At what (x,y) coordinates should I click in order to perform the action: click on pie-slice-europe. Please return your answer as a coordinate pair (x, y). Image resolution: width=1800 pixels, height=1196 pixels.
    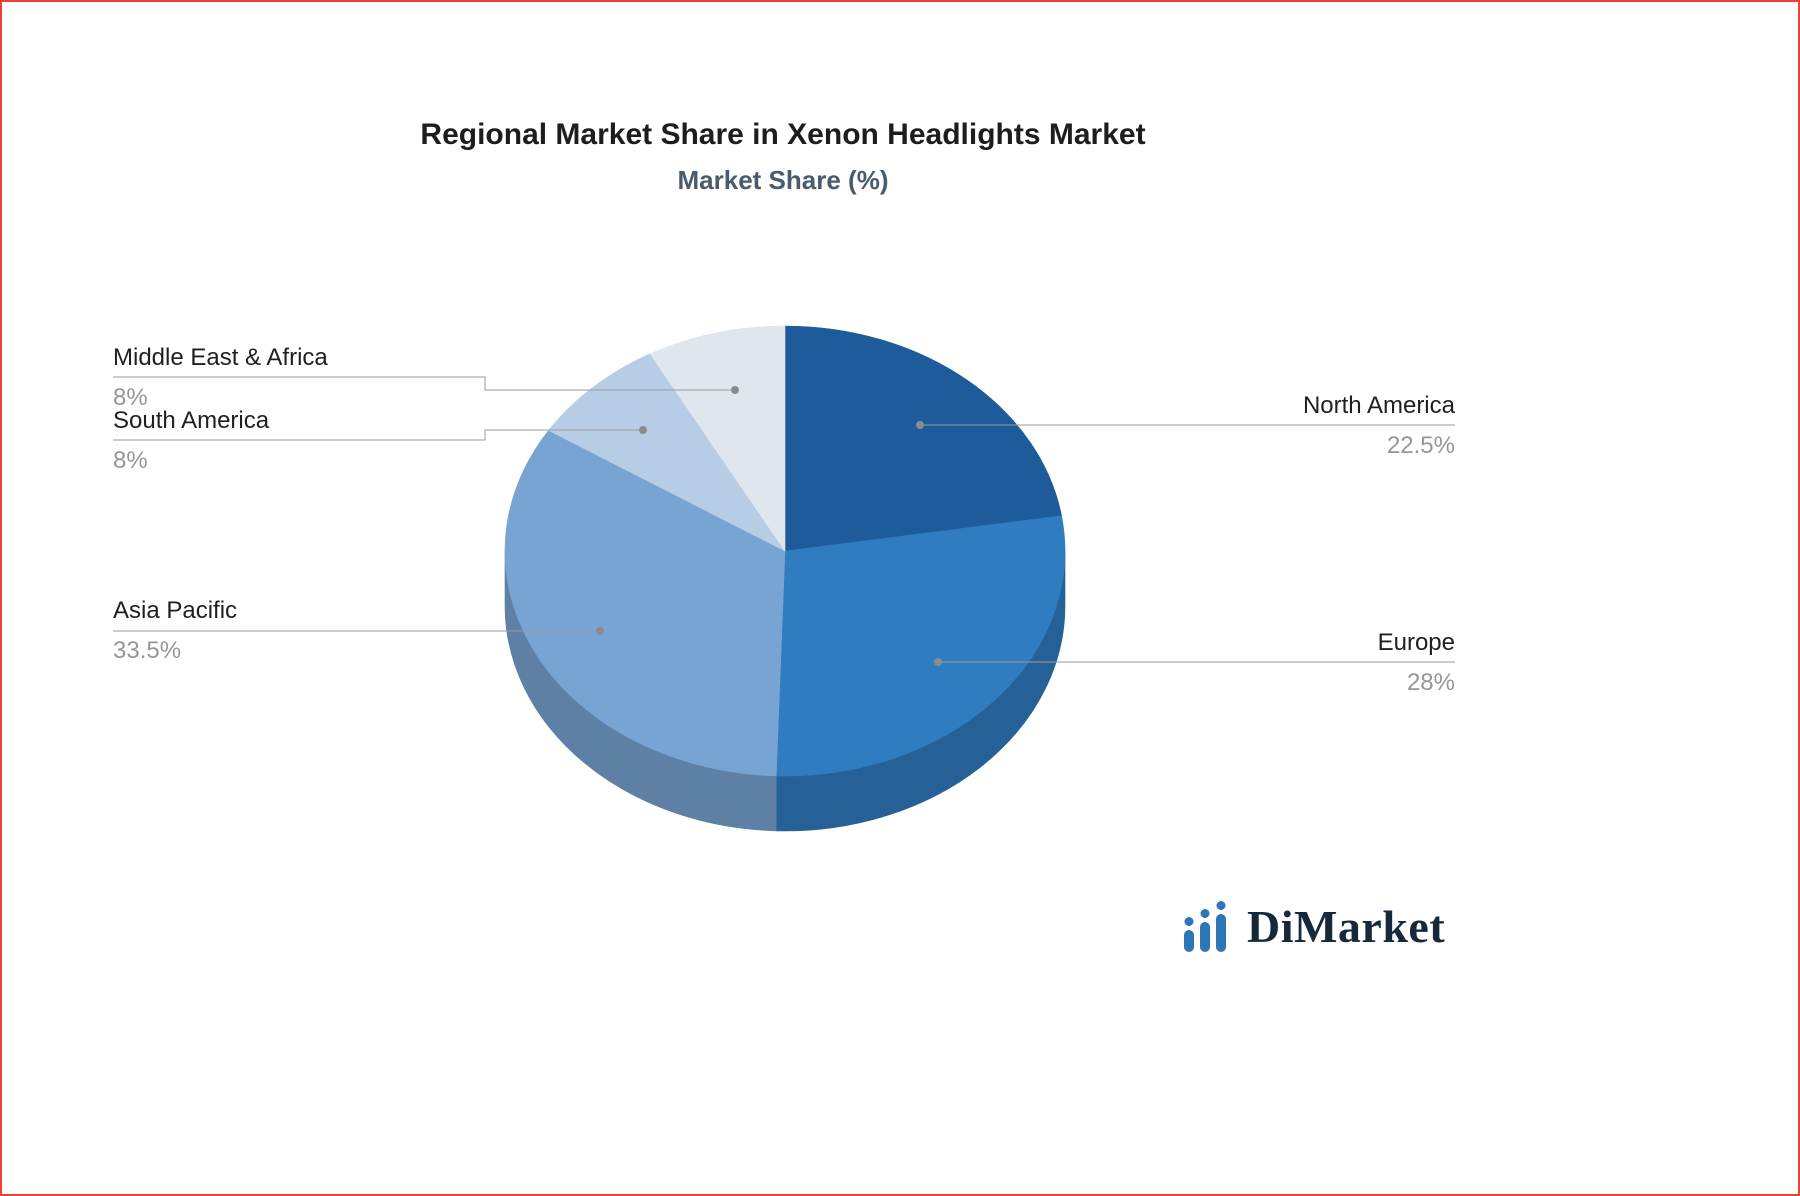
    Looking at the image, I should click on (920, 646).